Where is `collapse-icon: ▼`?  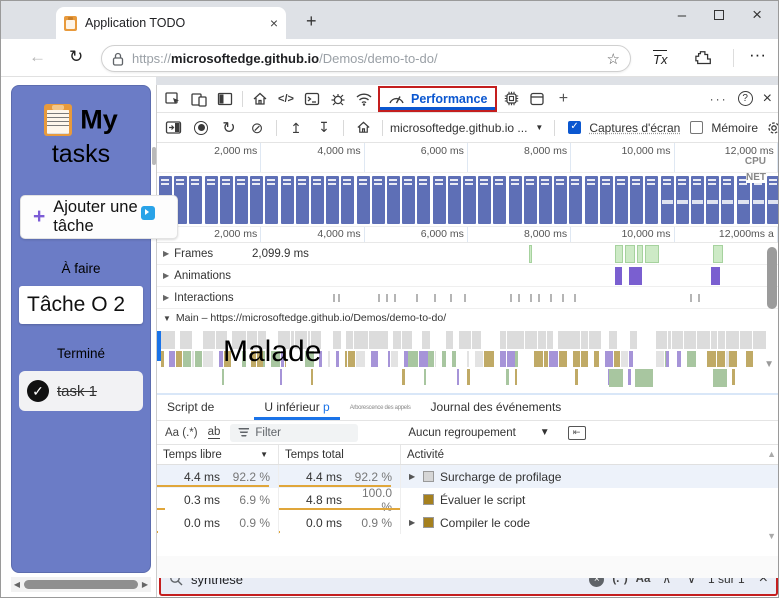 collapse-icon: ▼ is located at coordinates (167, 318).